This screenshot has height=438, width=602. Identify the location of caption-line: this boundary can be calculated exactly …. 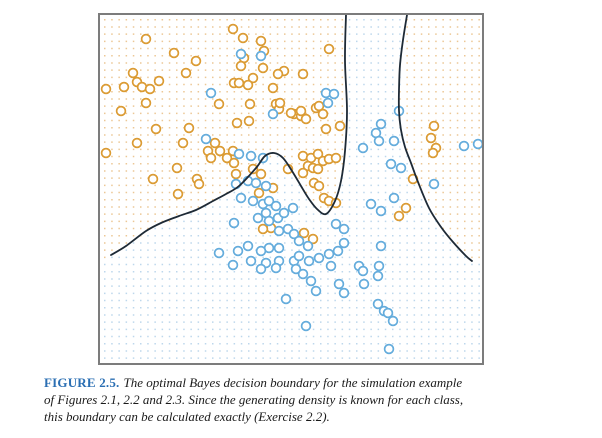
(187, 416).